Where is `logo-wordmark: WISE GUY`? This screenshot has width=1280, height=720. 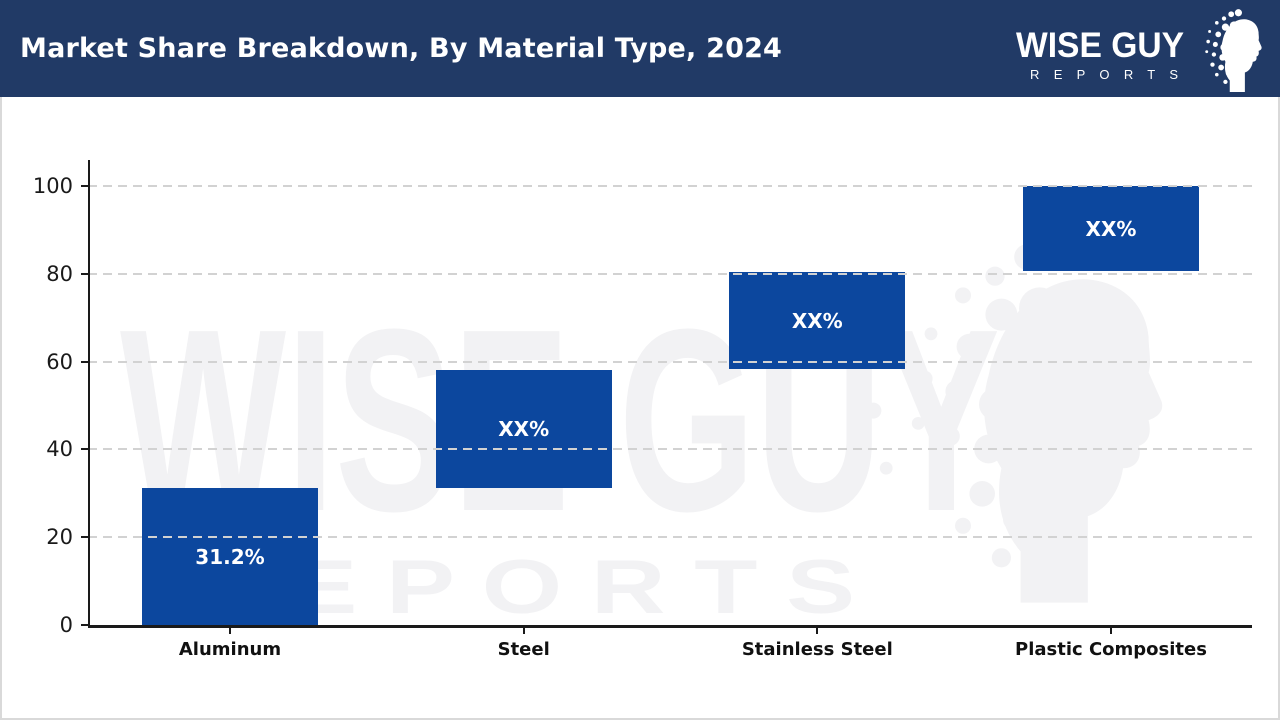 logo-wordmark: WISE GUY is located at coordinates (1100, 45).